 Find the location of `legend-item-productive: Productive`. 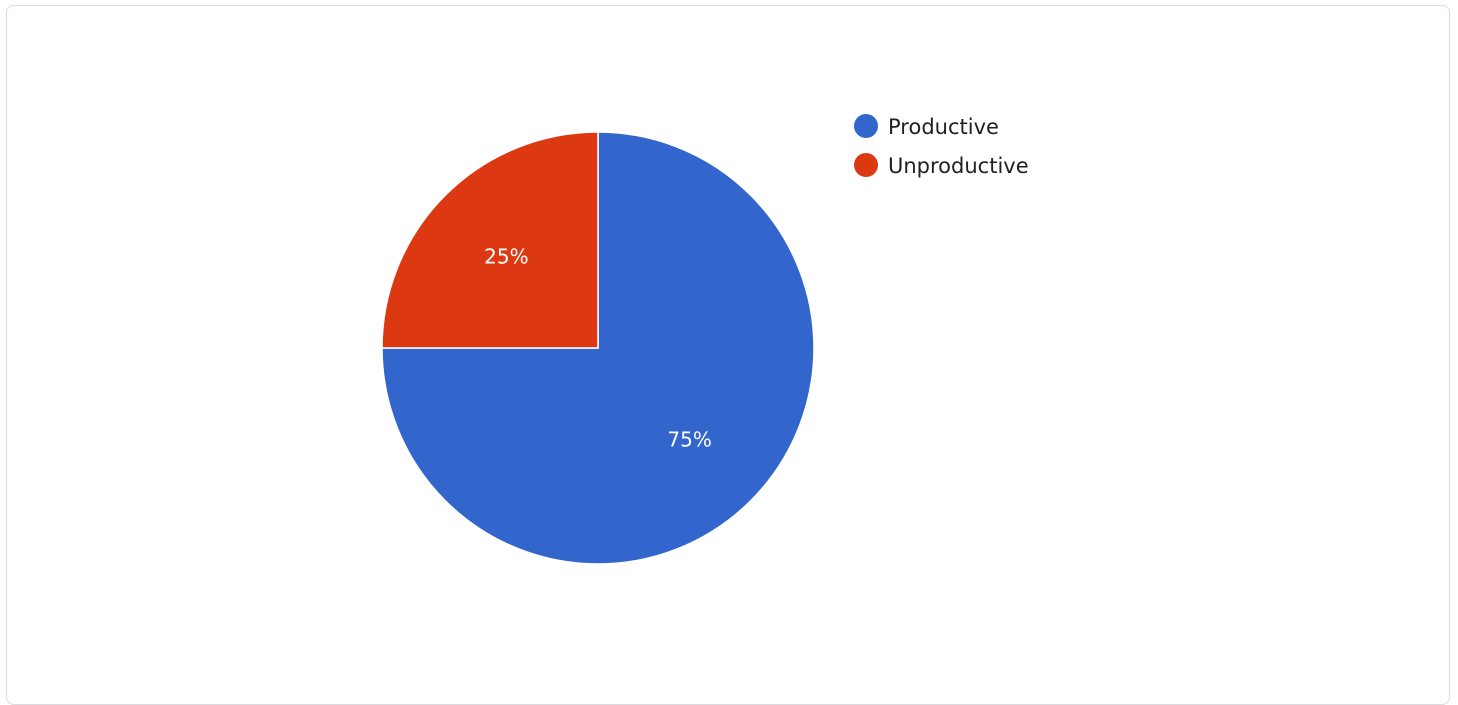

legend-item-productive: Productive is located at coordinates (926, 126).